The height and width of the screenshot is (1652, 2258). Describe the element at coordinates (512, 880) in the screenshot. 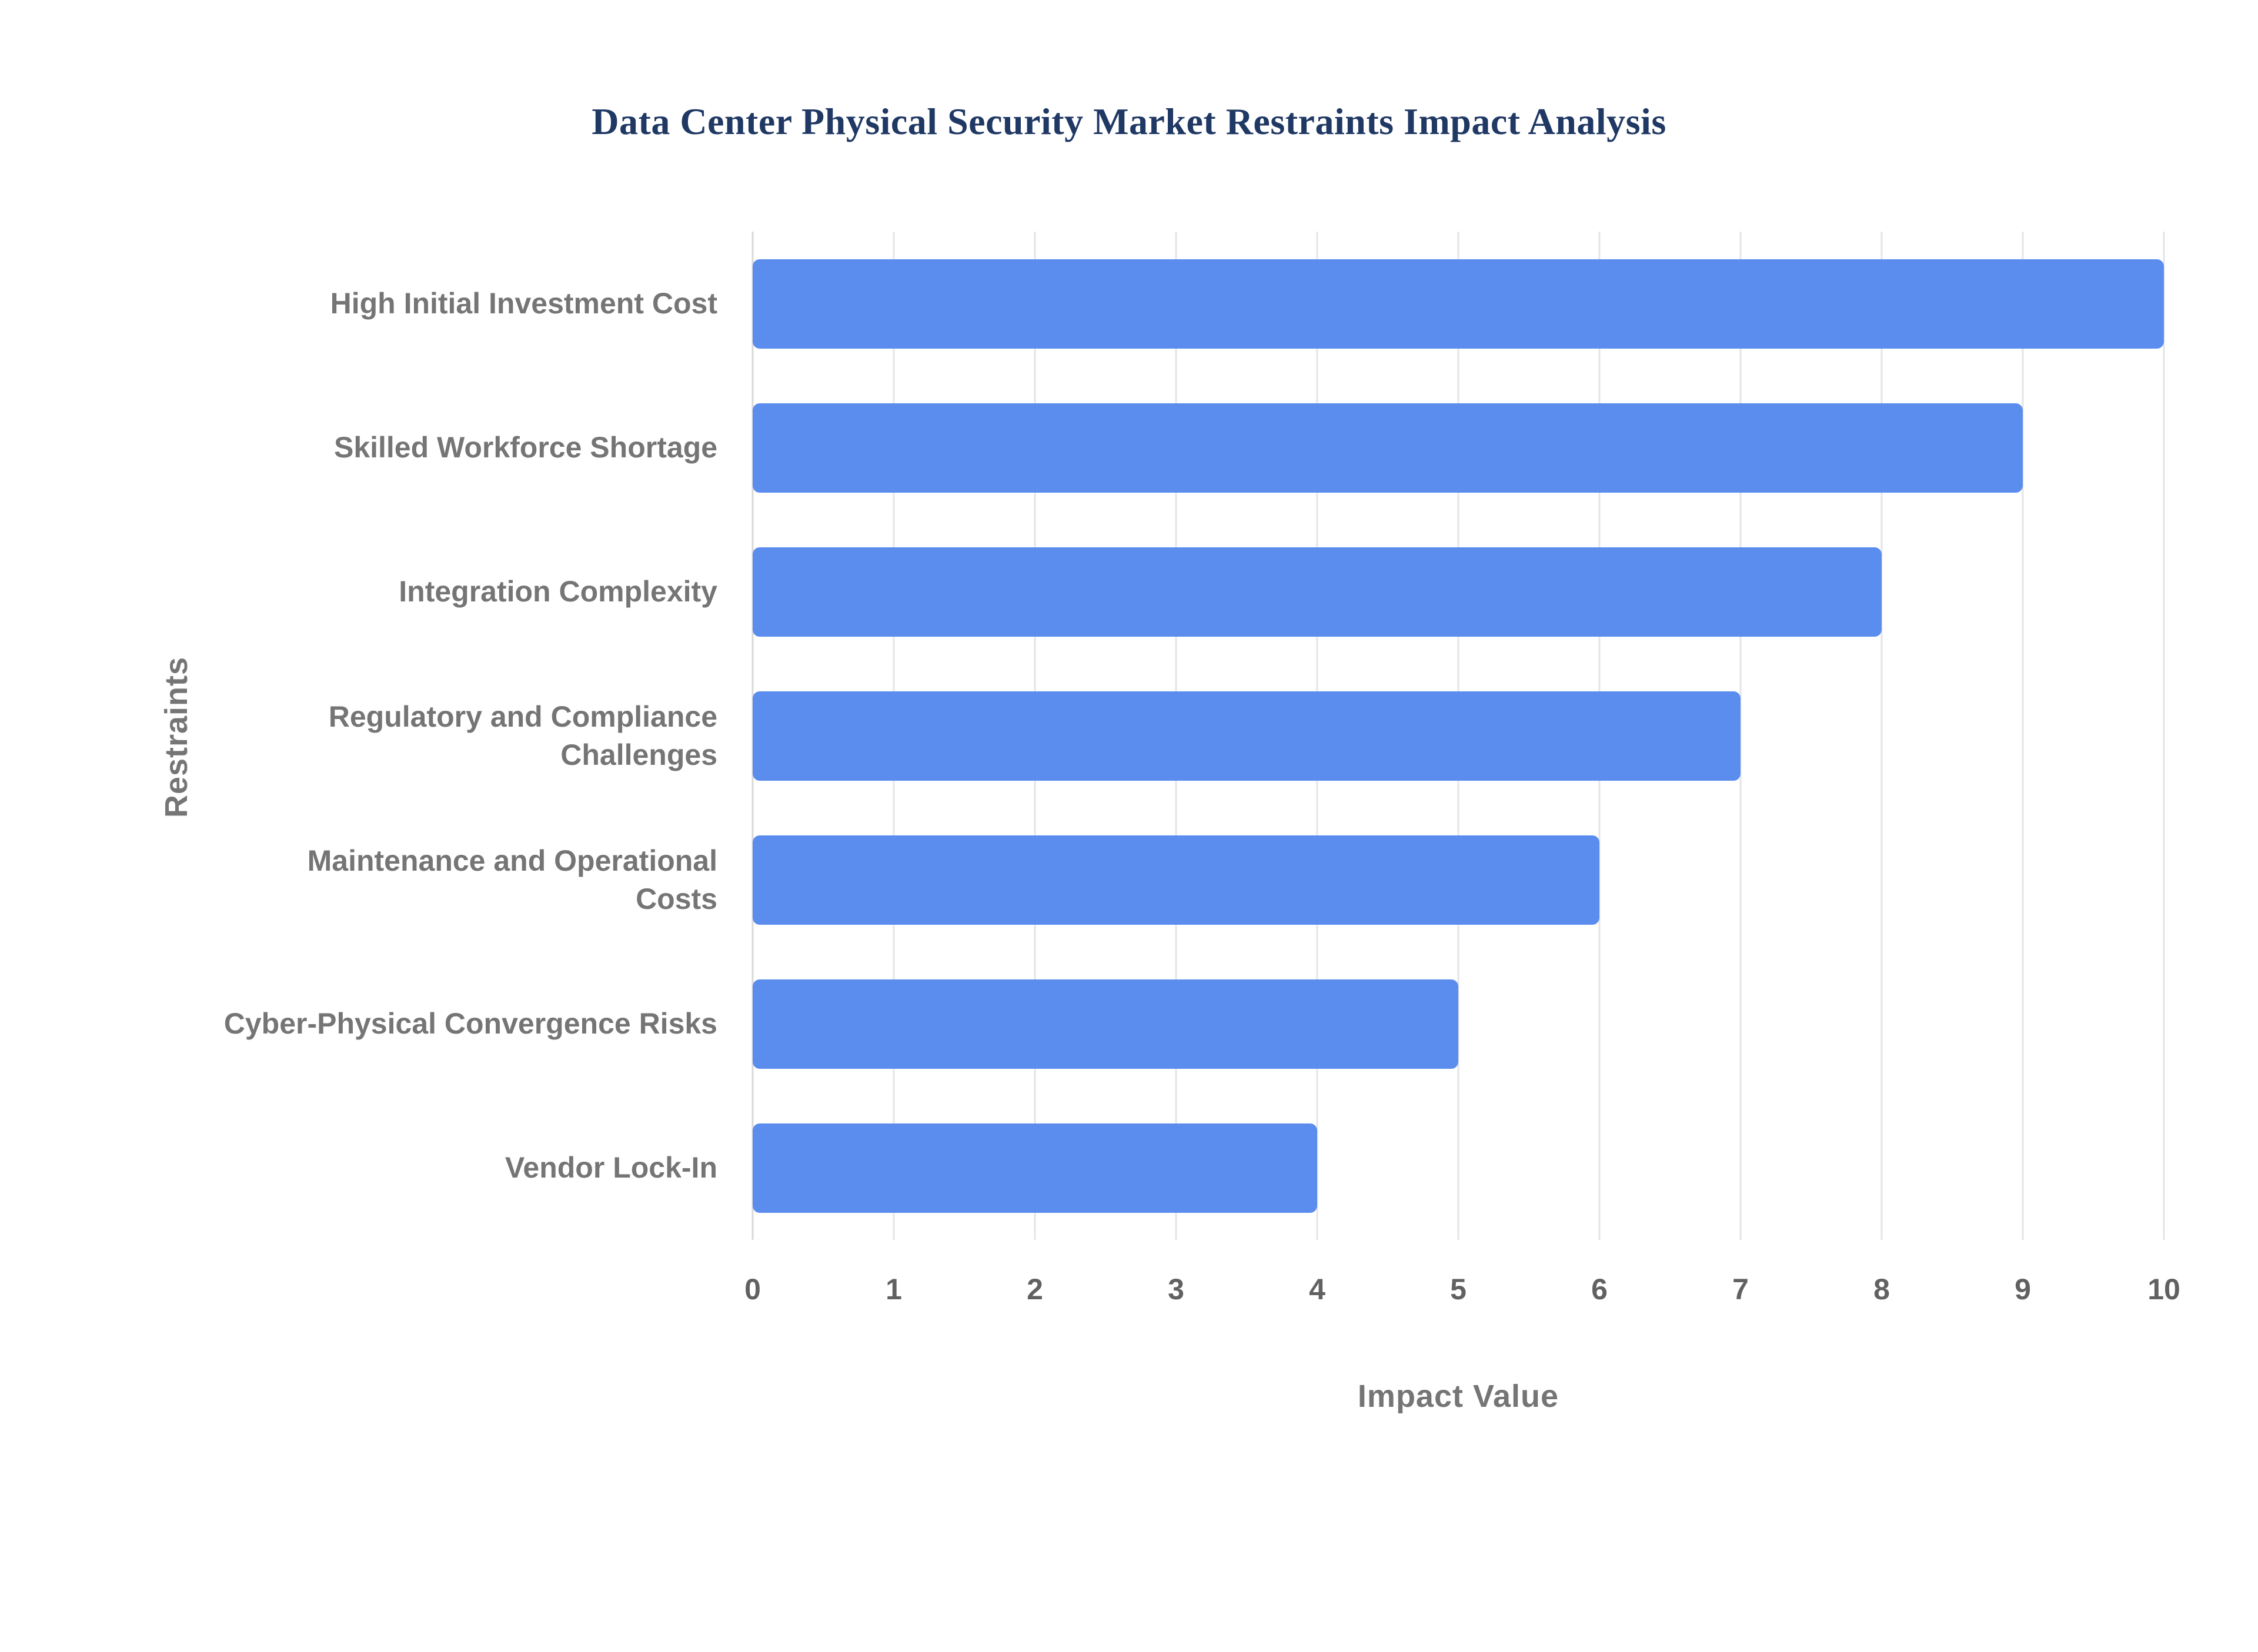

I see `category-label: Maintenance and Operational Costs` at that location.